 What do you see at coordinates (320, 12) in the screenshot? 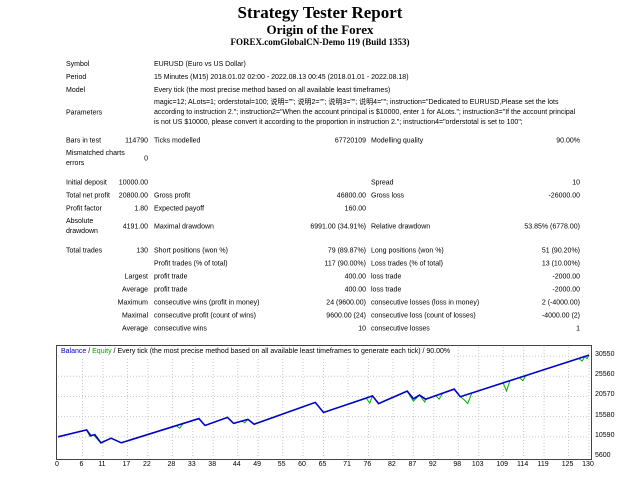
I see `page-title: Strategy Tester Report` at bounding box center [320, 12].